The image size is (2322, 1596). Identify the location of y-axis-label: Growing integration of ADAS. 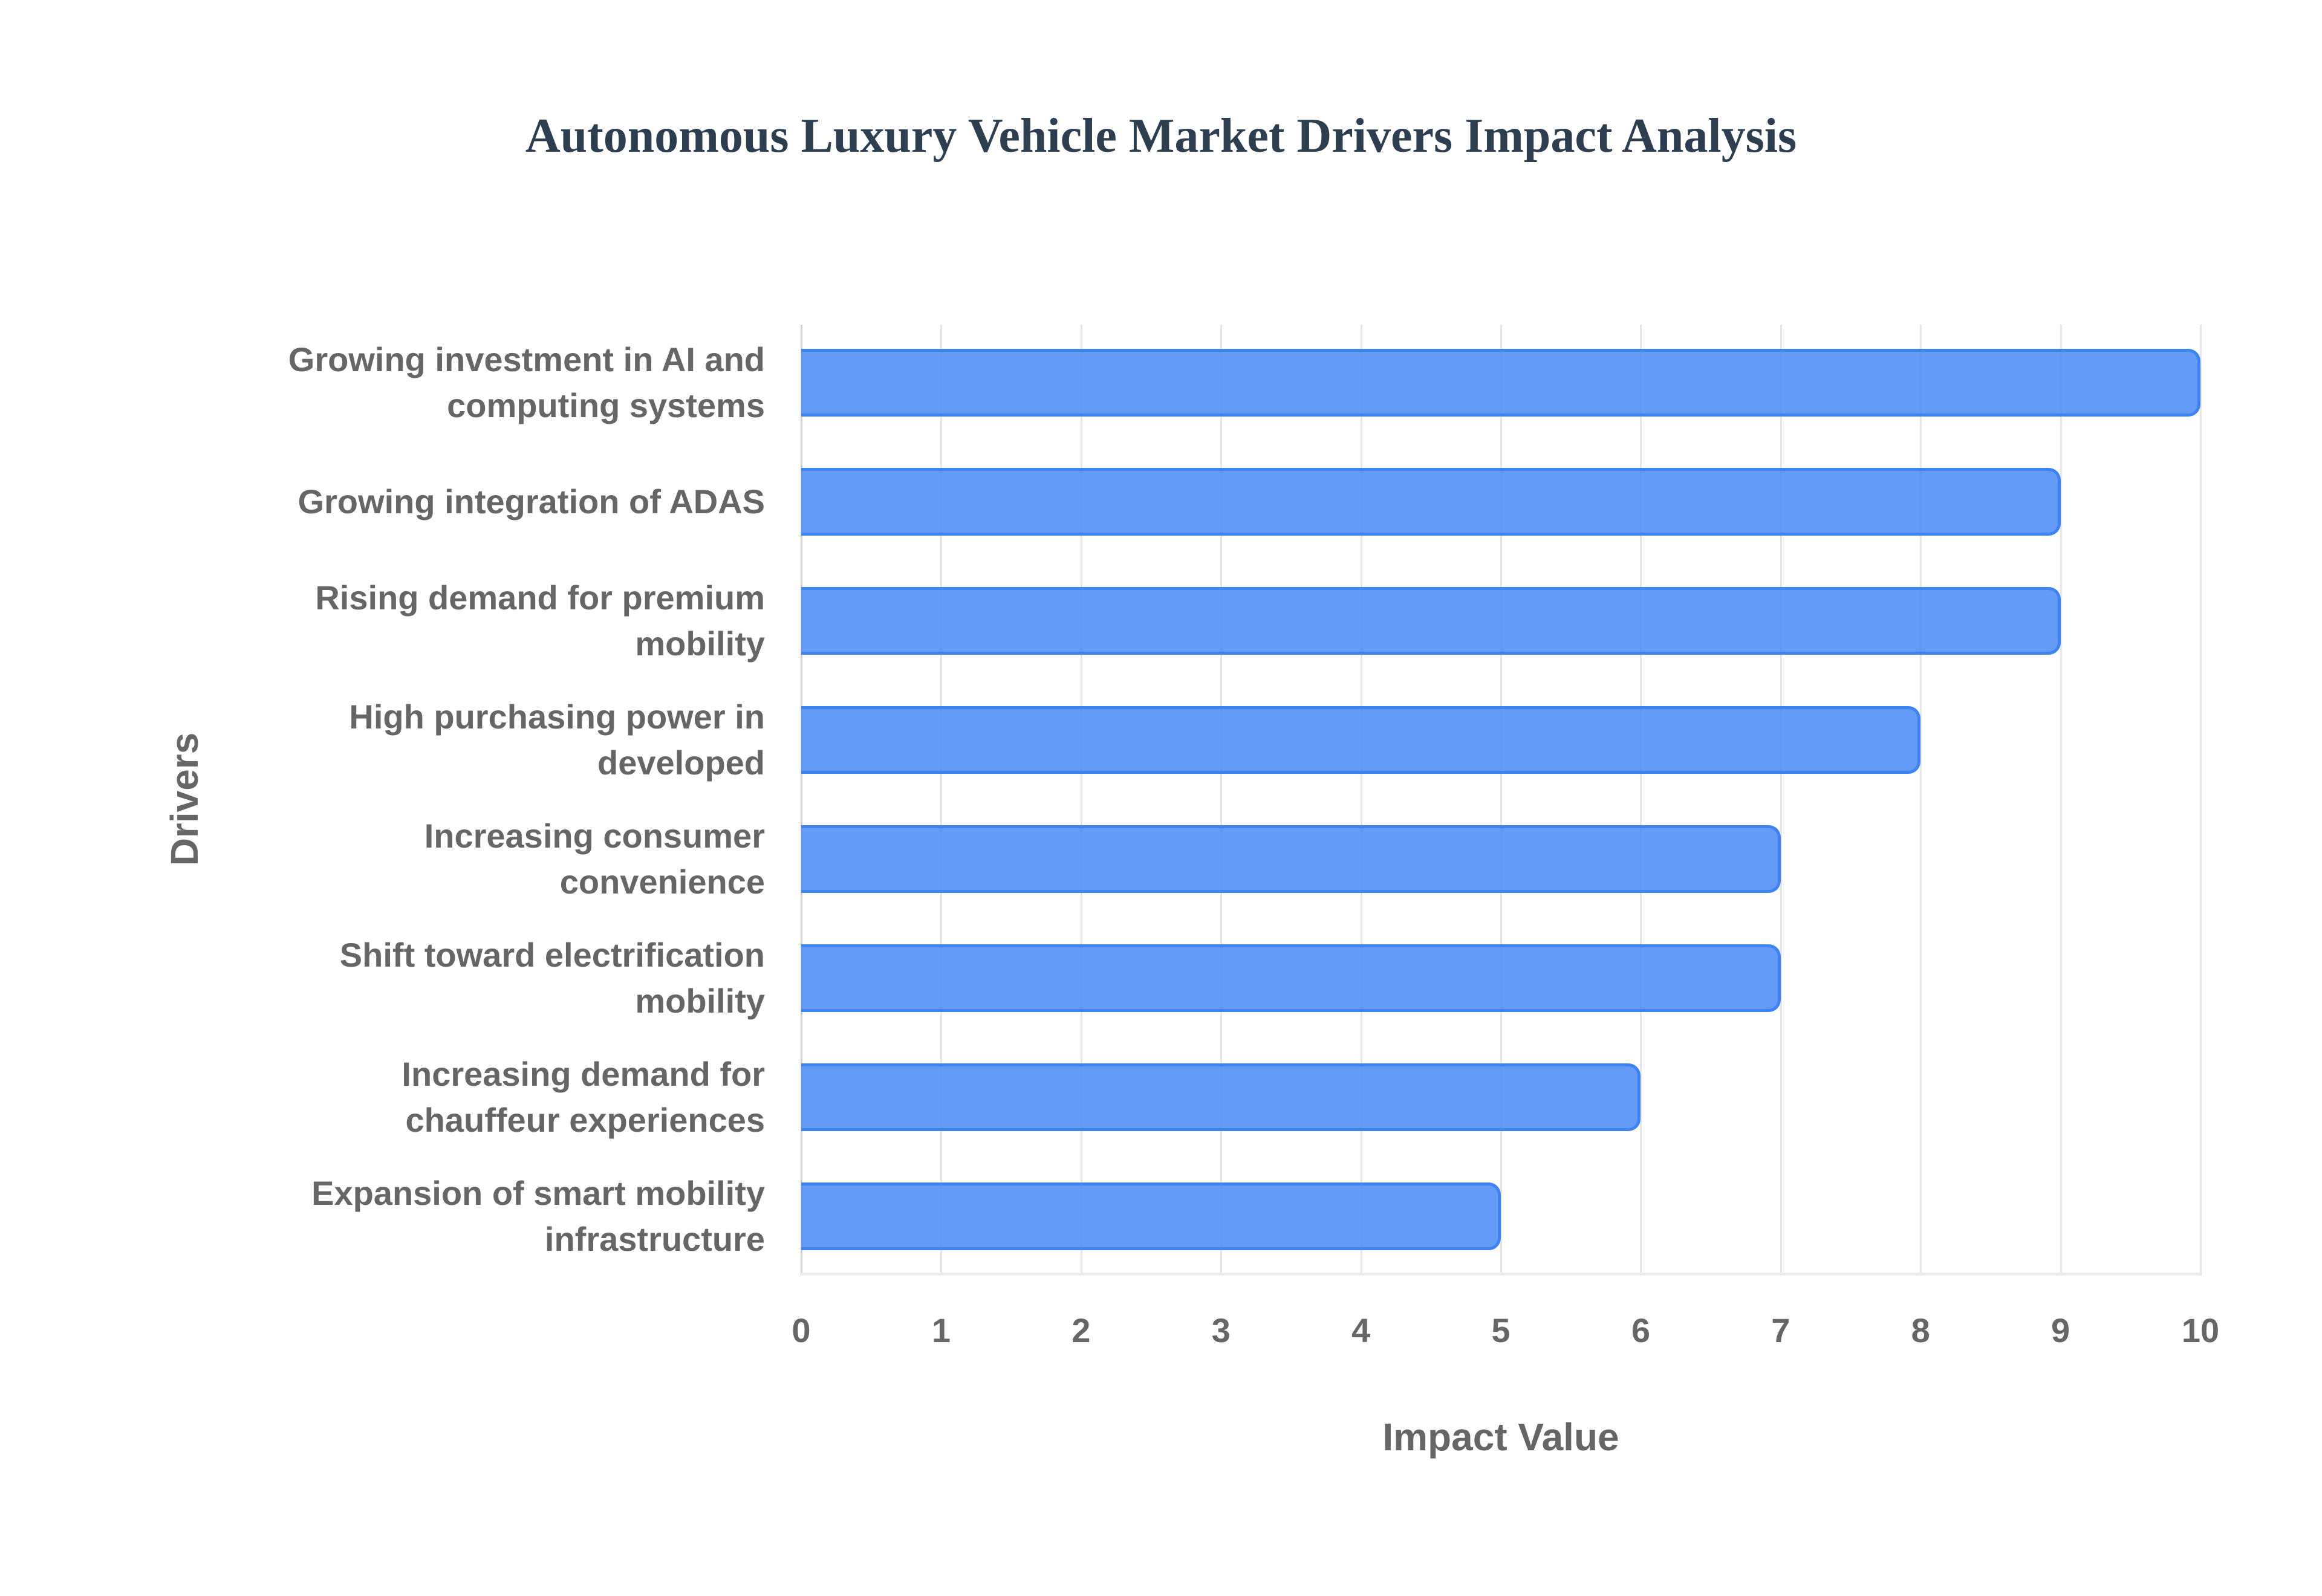
(462, 501).